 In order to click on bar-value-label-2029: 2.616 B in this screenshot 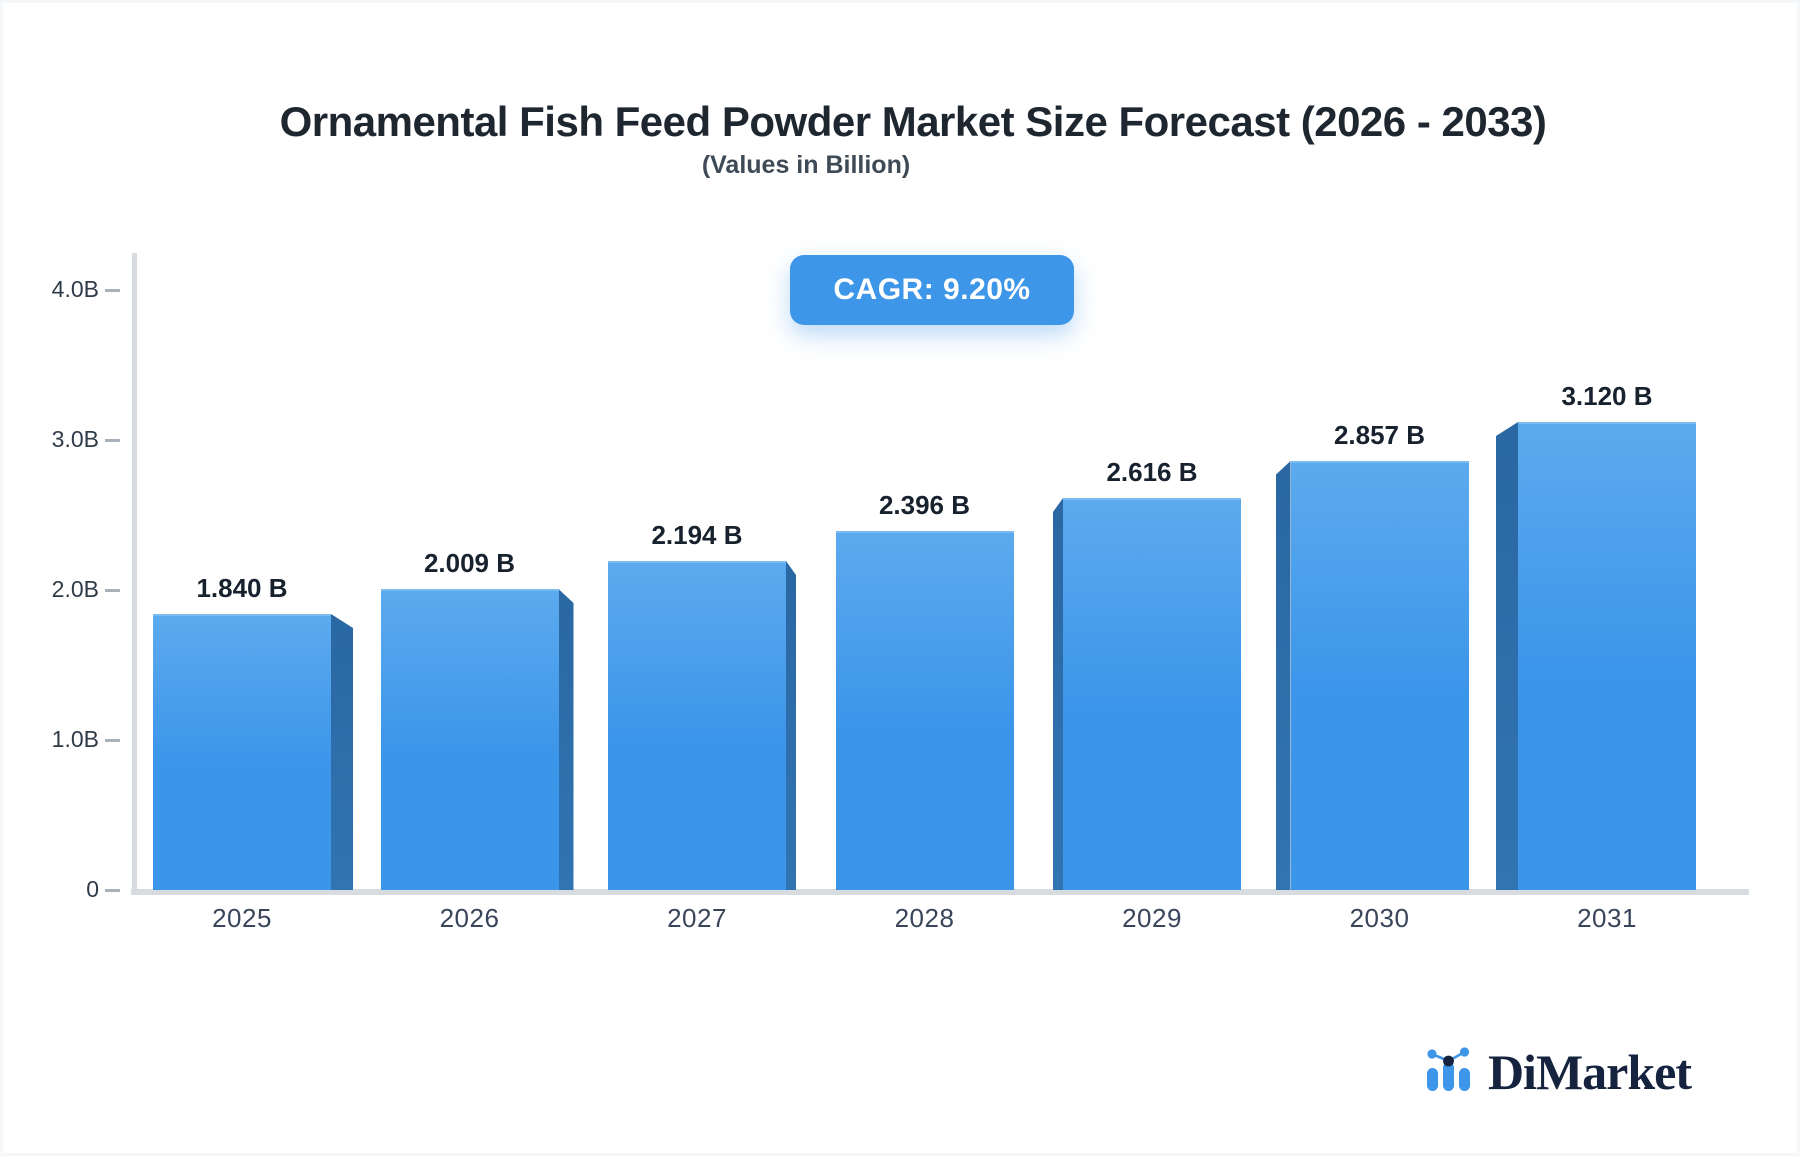, I will do `click(1152, 472)`.